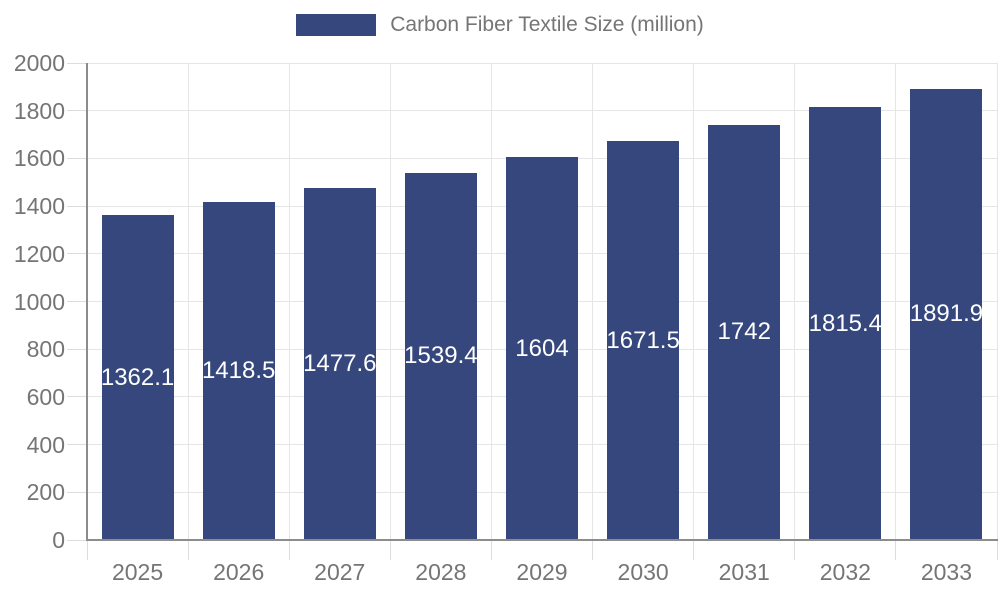 The height and width of the screenshot is (600, 1000). Describe the element at coordinates (39, 206) in the screenshot. I see `y-tick-label: 1400` at that location.